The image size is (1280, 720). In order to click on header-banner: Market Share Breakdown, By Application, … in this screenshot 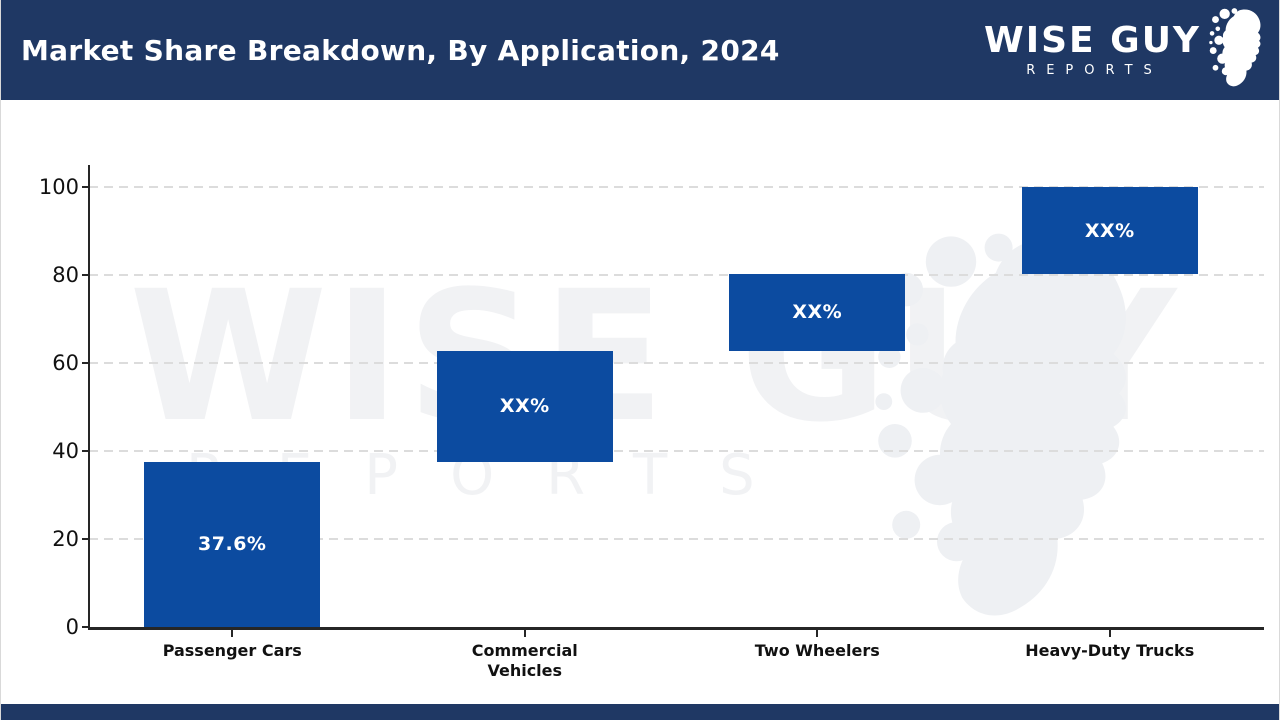, I will do `click(640, 50)`.